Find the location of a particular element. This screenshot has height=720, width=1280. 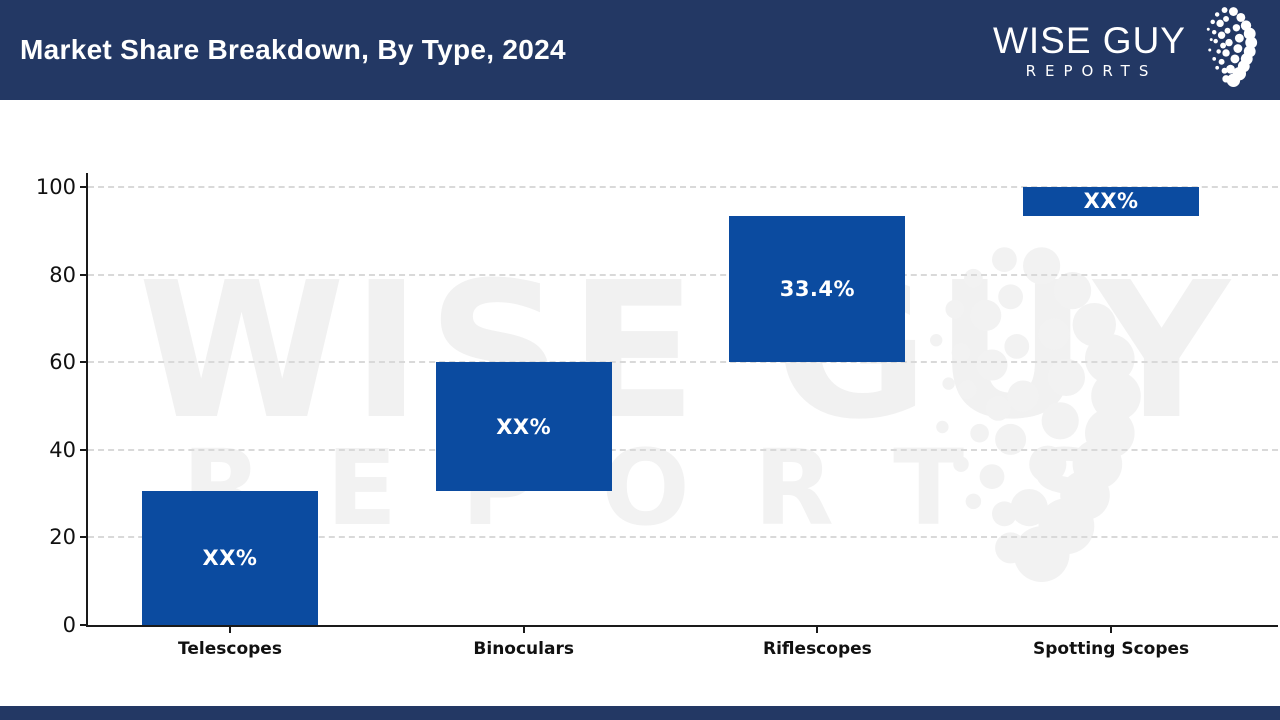

footer-bar is located at coordinates (640, 713).